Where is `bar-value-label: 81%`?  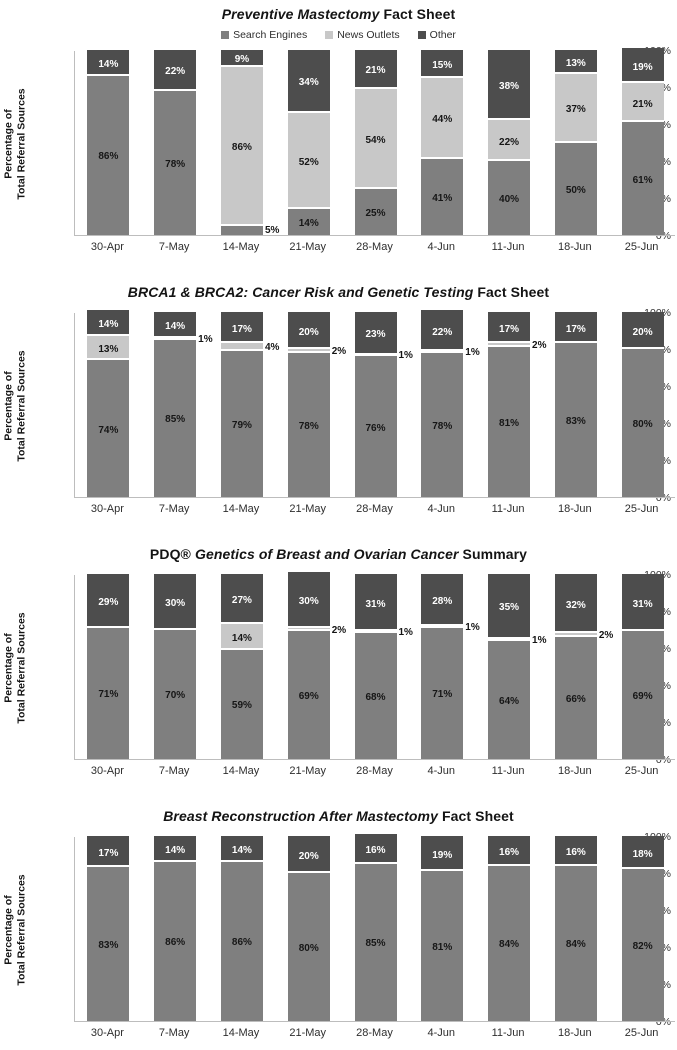 bar-value-label: 81% is located at coordinates (442, 948).